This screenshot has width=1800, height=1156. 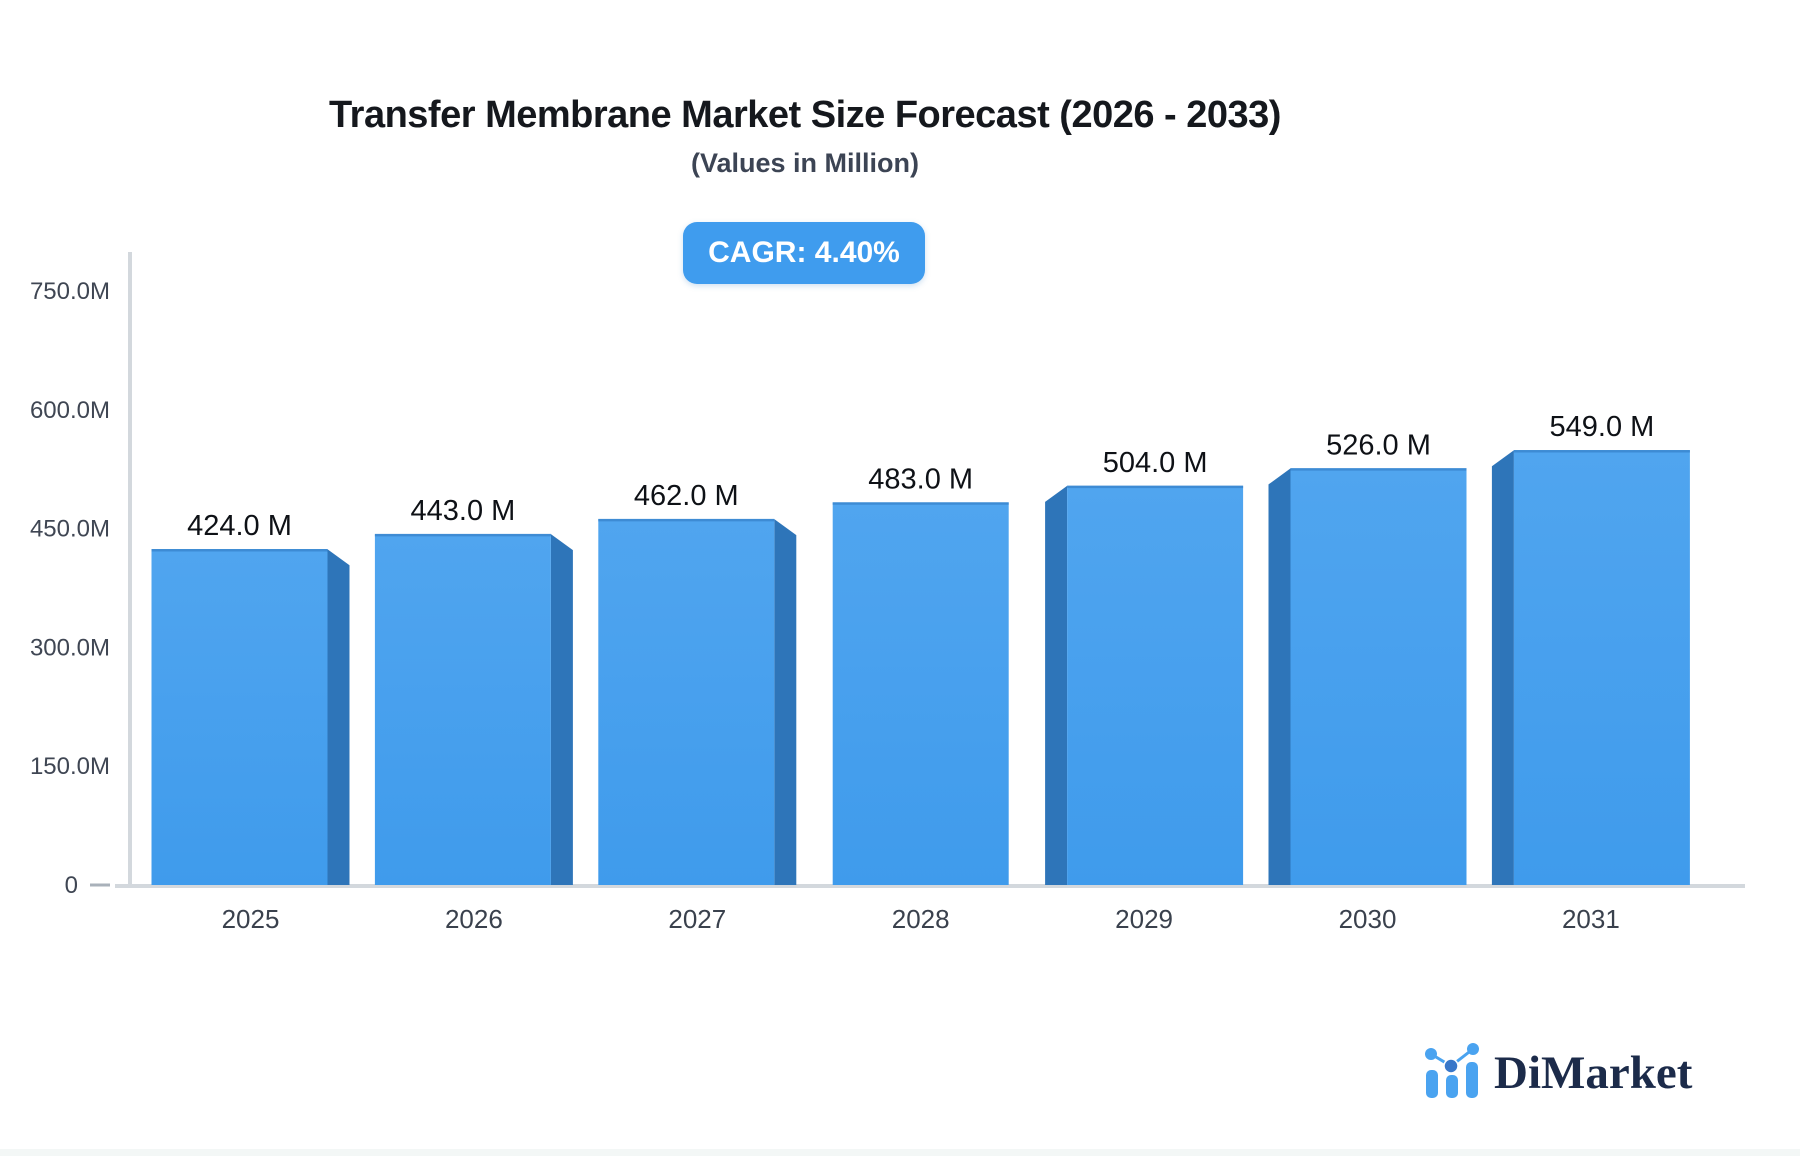 What do you see at coordinates (1593, 1072) in the screenshot?
I see `dimarket-logo-text: DiMarket` at bounding box center [1593, 1072].